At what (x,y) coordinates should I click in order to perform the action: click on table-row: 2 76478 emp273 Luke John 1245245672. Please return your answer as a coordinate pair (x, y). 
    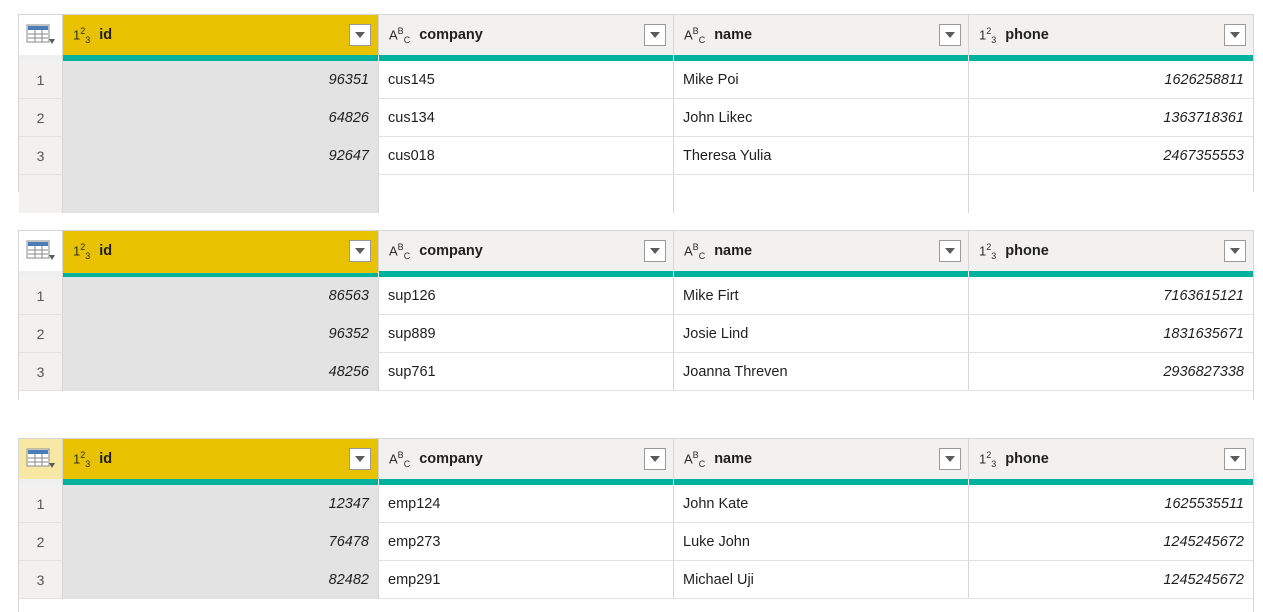
    Looking at the image, I should click on (636, 542).